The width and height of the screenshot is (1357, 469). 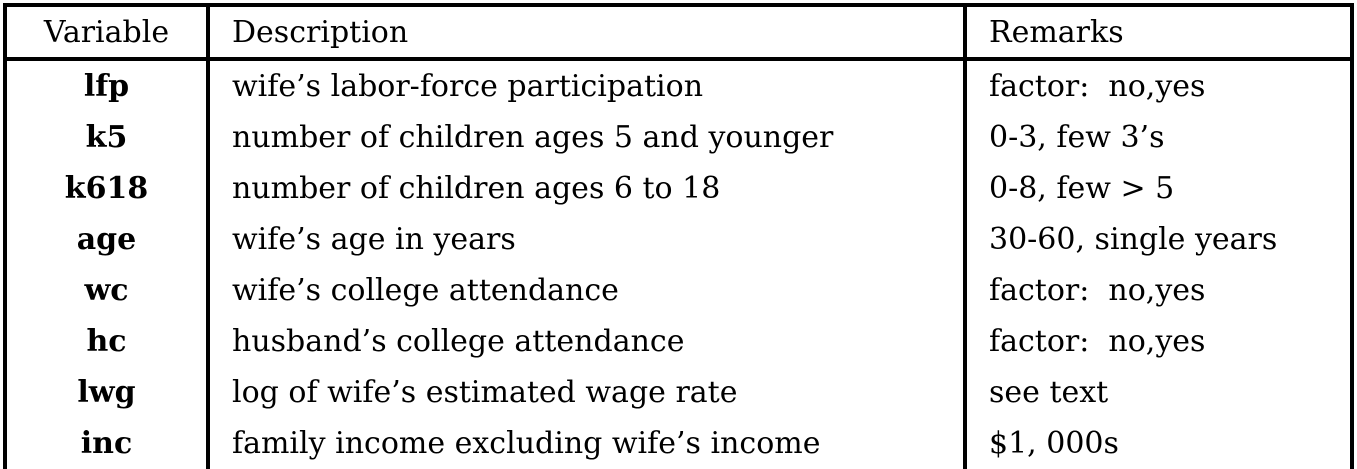 What do you see at coordinates (1157, 188) in the screenshot?
I see `row-remarks-cell: 0-8, few > 5` at bounding box center [1157, 188].